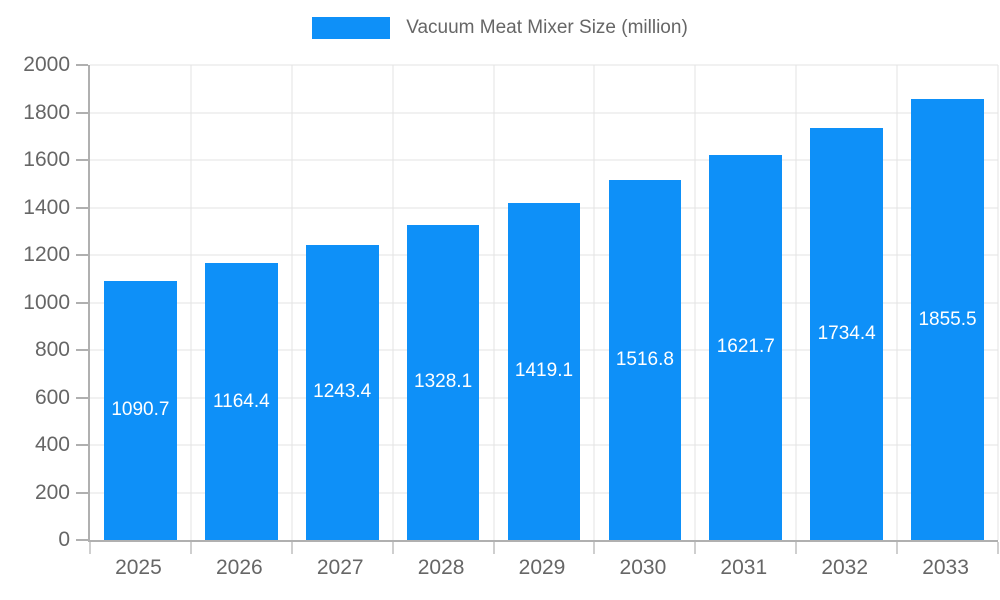 The image size is (1000, 600). I want to click on x-tick-label: 2031, so click(744, 567).